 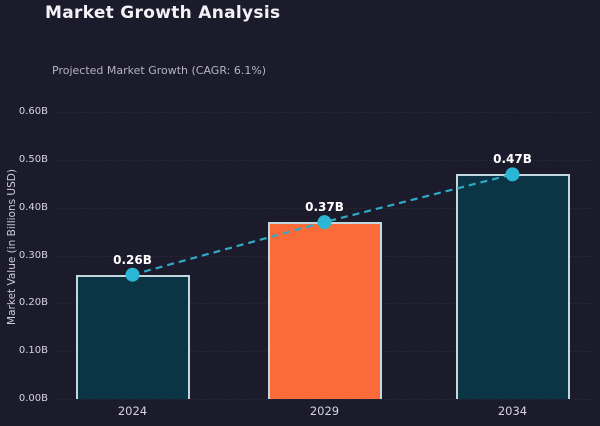 I want to click on x-tick-label-2029: 2029, so click(x=324, y=411).